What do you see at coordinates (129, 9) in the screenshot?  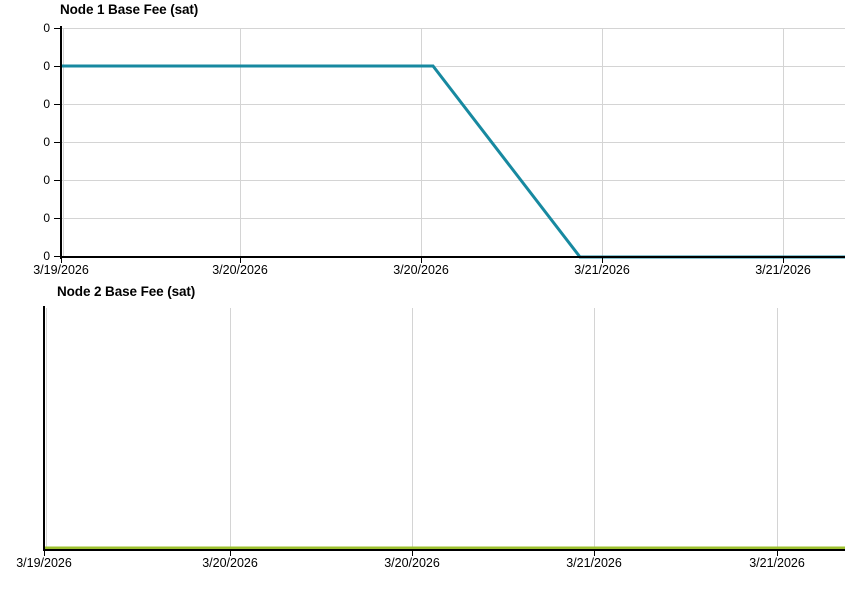 I see `chart-title-node-1: Node 1 Base Fee (sat)` at bounding box center [129, 9].